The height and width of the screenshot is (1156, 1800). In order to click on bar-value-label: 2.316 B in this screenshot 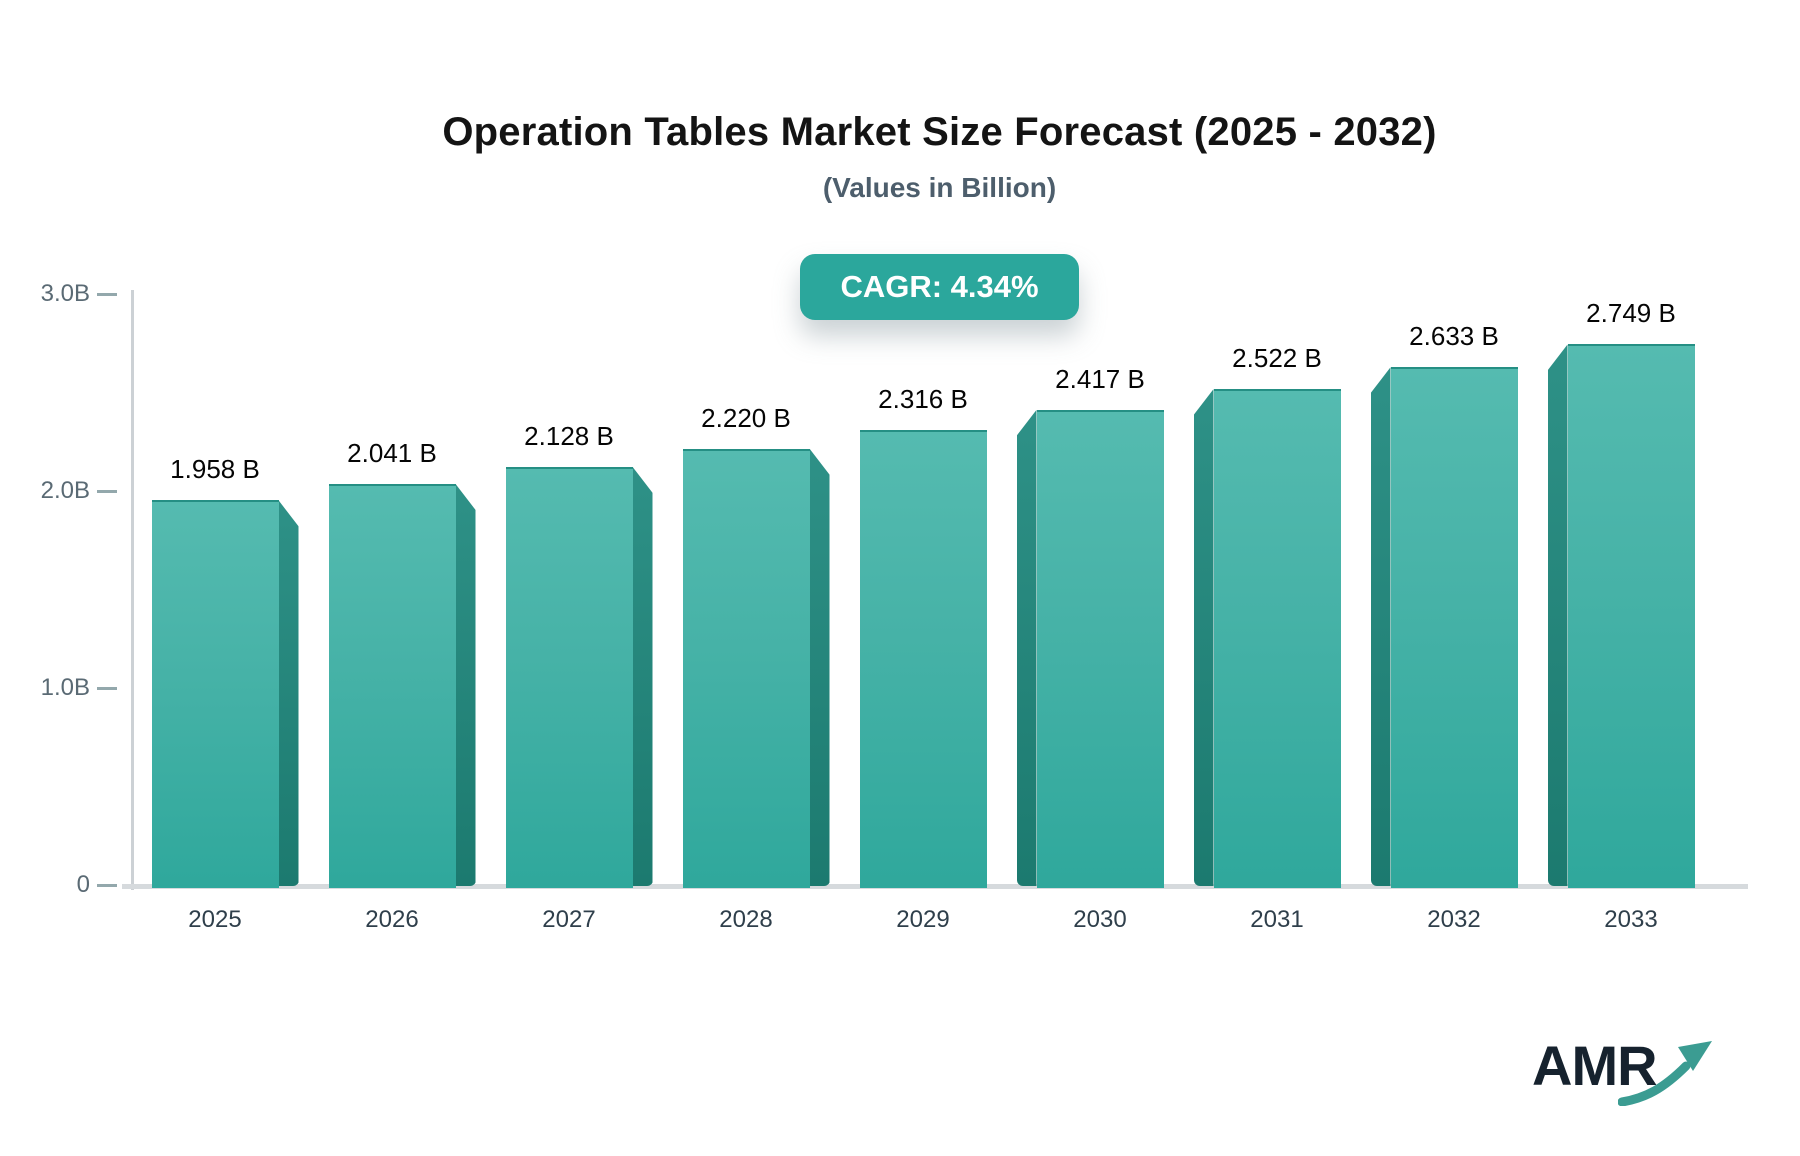, I will do `click(923, 398)`.